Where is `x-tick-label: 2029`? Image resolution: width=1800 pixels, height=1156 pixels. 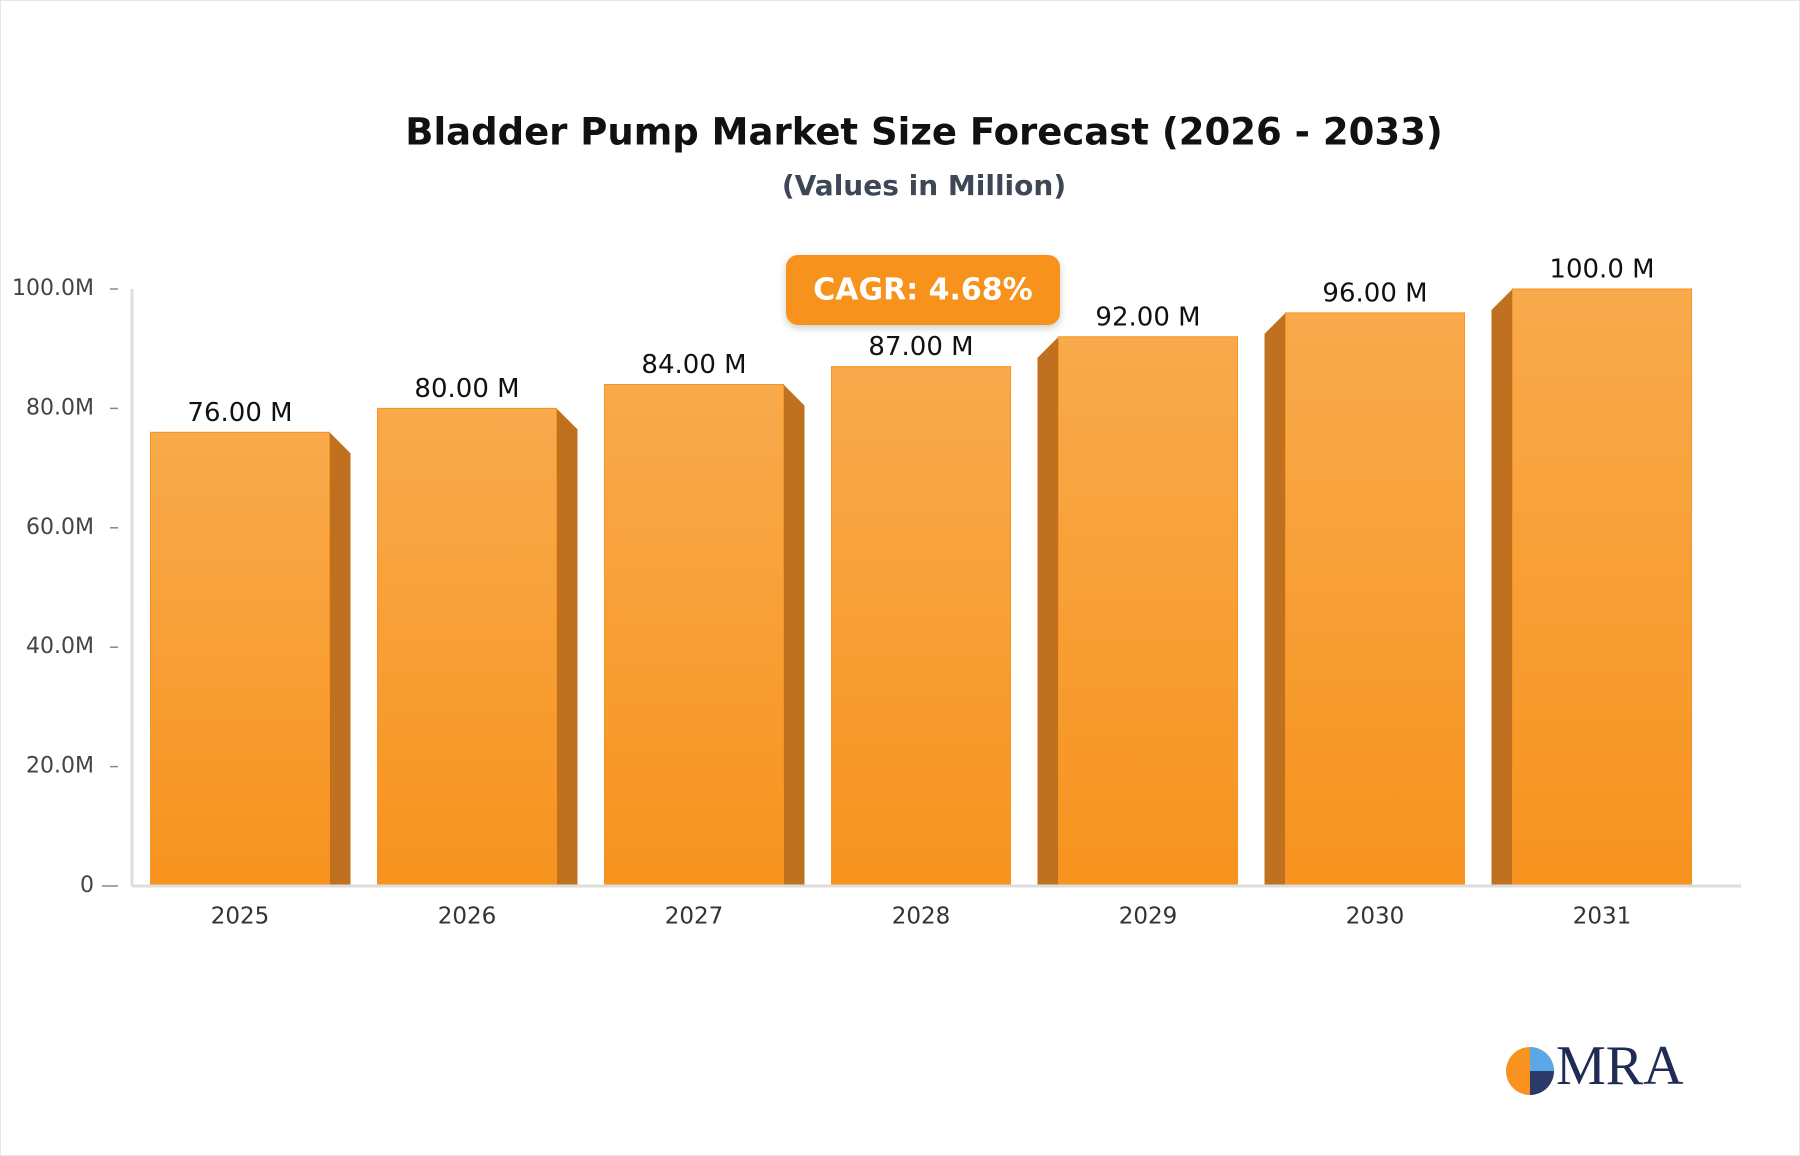
x-tick-label: 2029 is located at coordinates (1148, 917).